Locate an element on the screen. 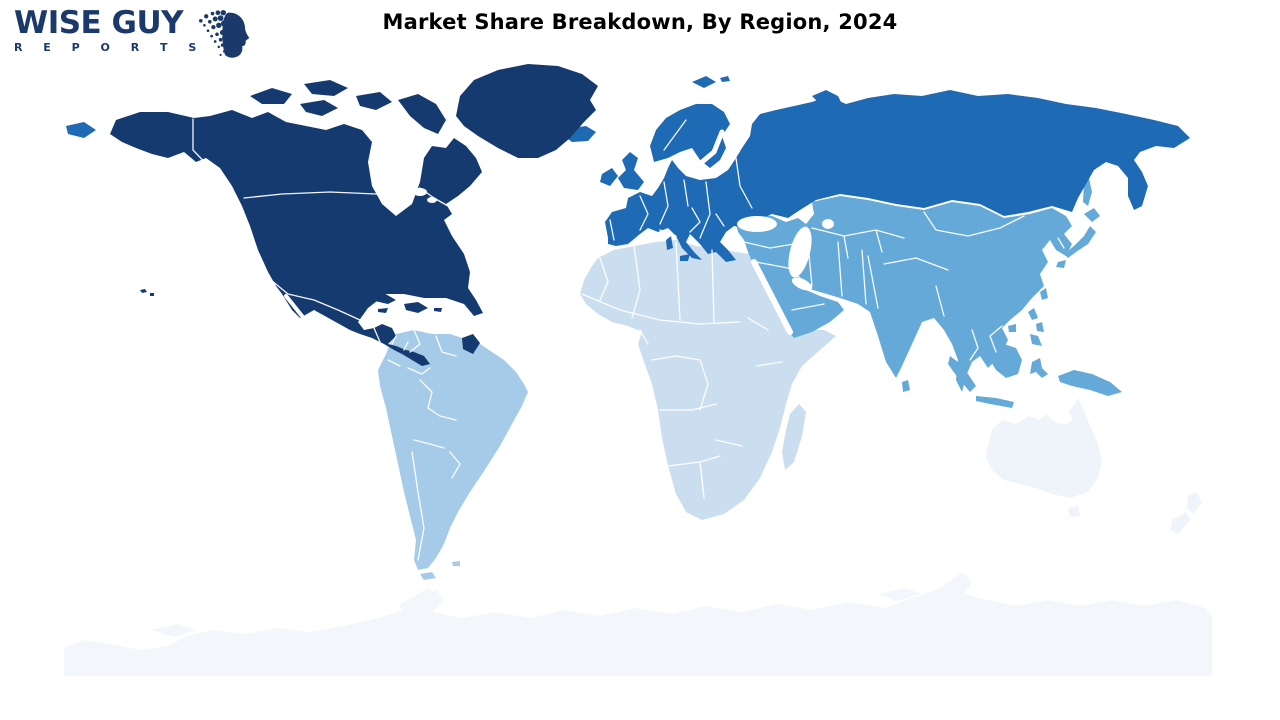  asia-islands is located at coordinates (1012, 293).